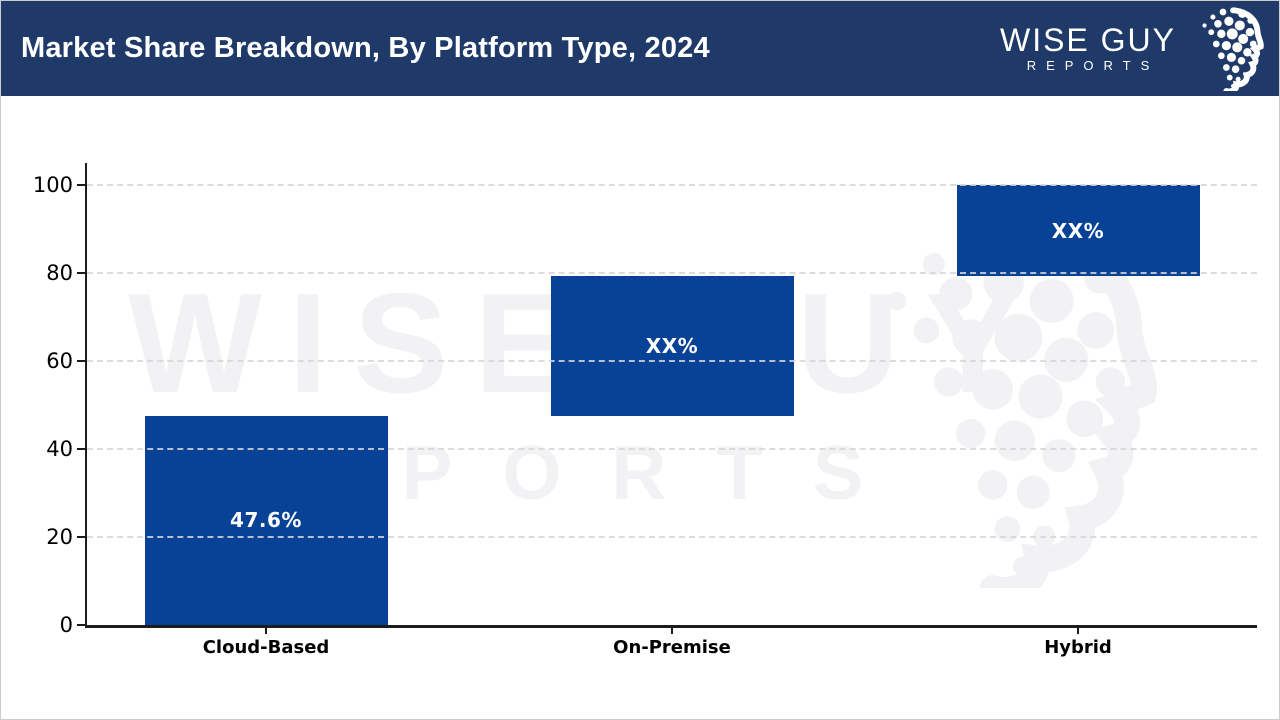  Describe the element at coordinates (1078, 647) in the screenshot. I see `x-axis-label-hybrid: Hybrid` at that location.